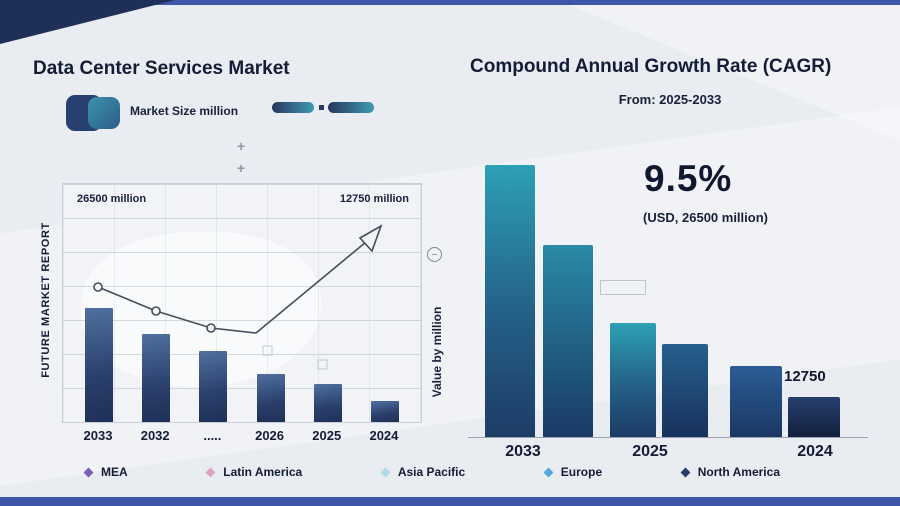  What do you see at coordinates (98, 435) in the screenshot?
I see `market-x-label-2033: 2033` at bounding box center [98, 435].